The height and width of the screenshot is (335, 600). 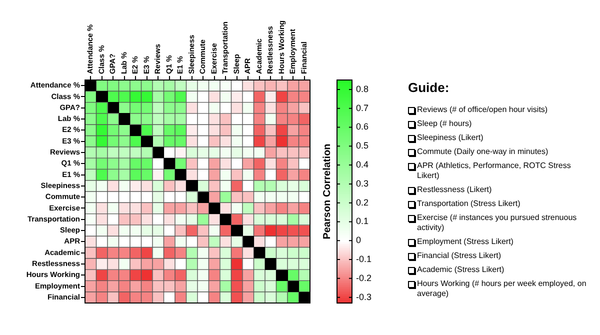 What do you see at coordinates (362, 183) in the screenshot?
I see `color-bar-label: 0.3` at bounding box center [362, 183].